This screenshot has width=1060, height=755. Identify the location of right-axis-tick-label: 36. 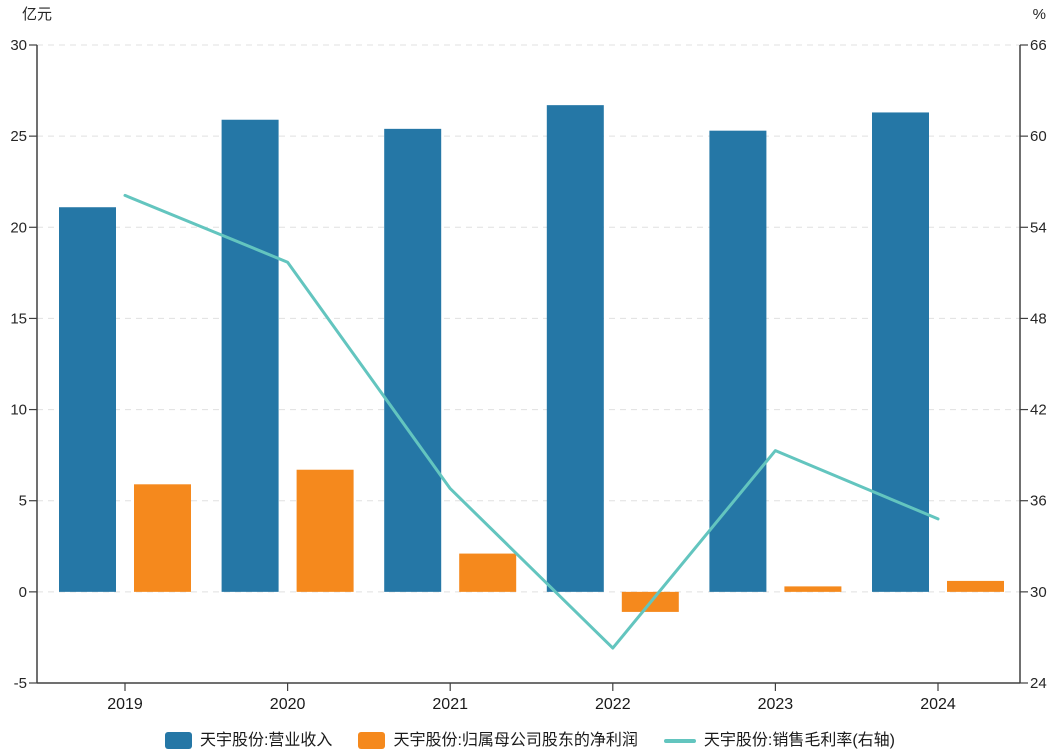
(1038, 501).